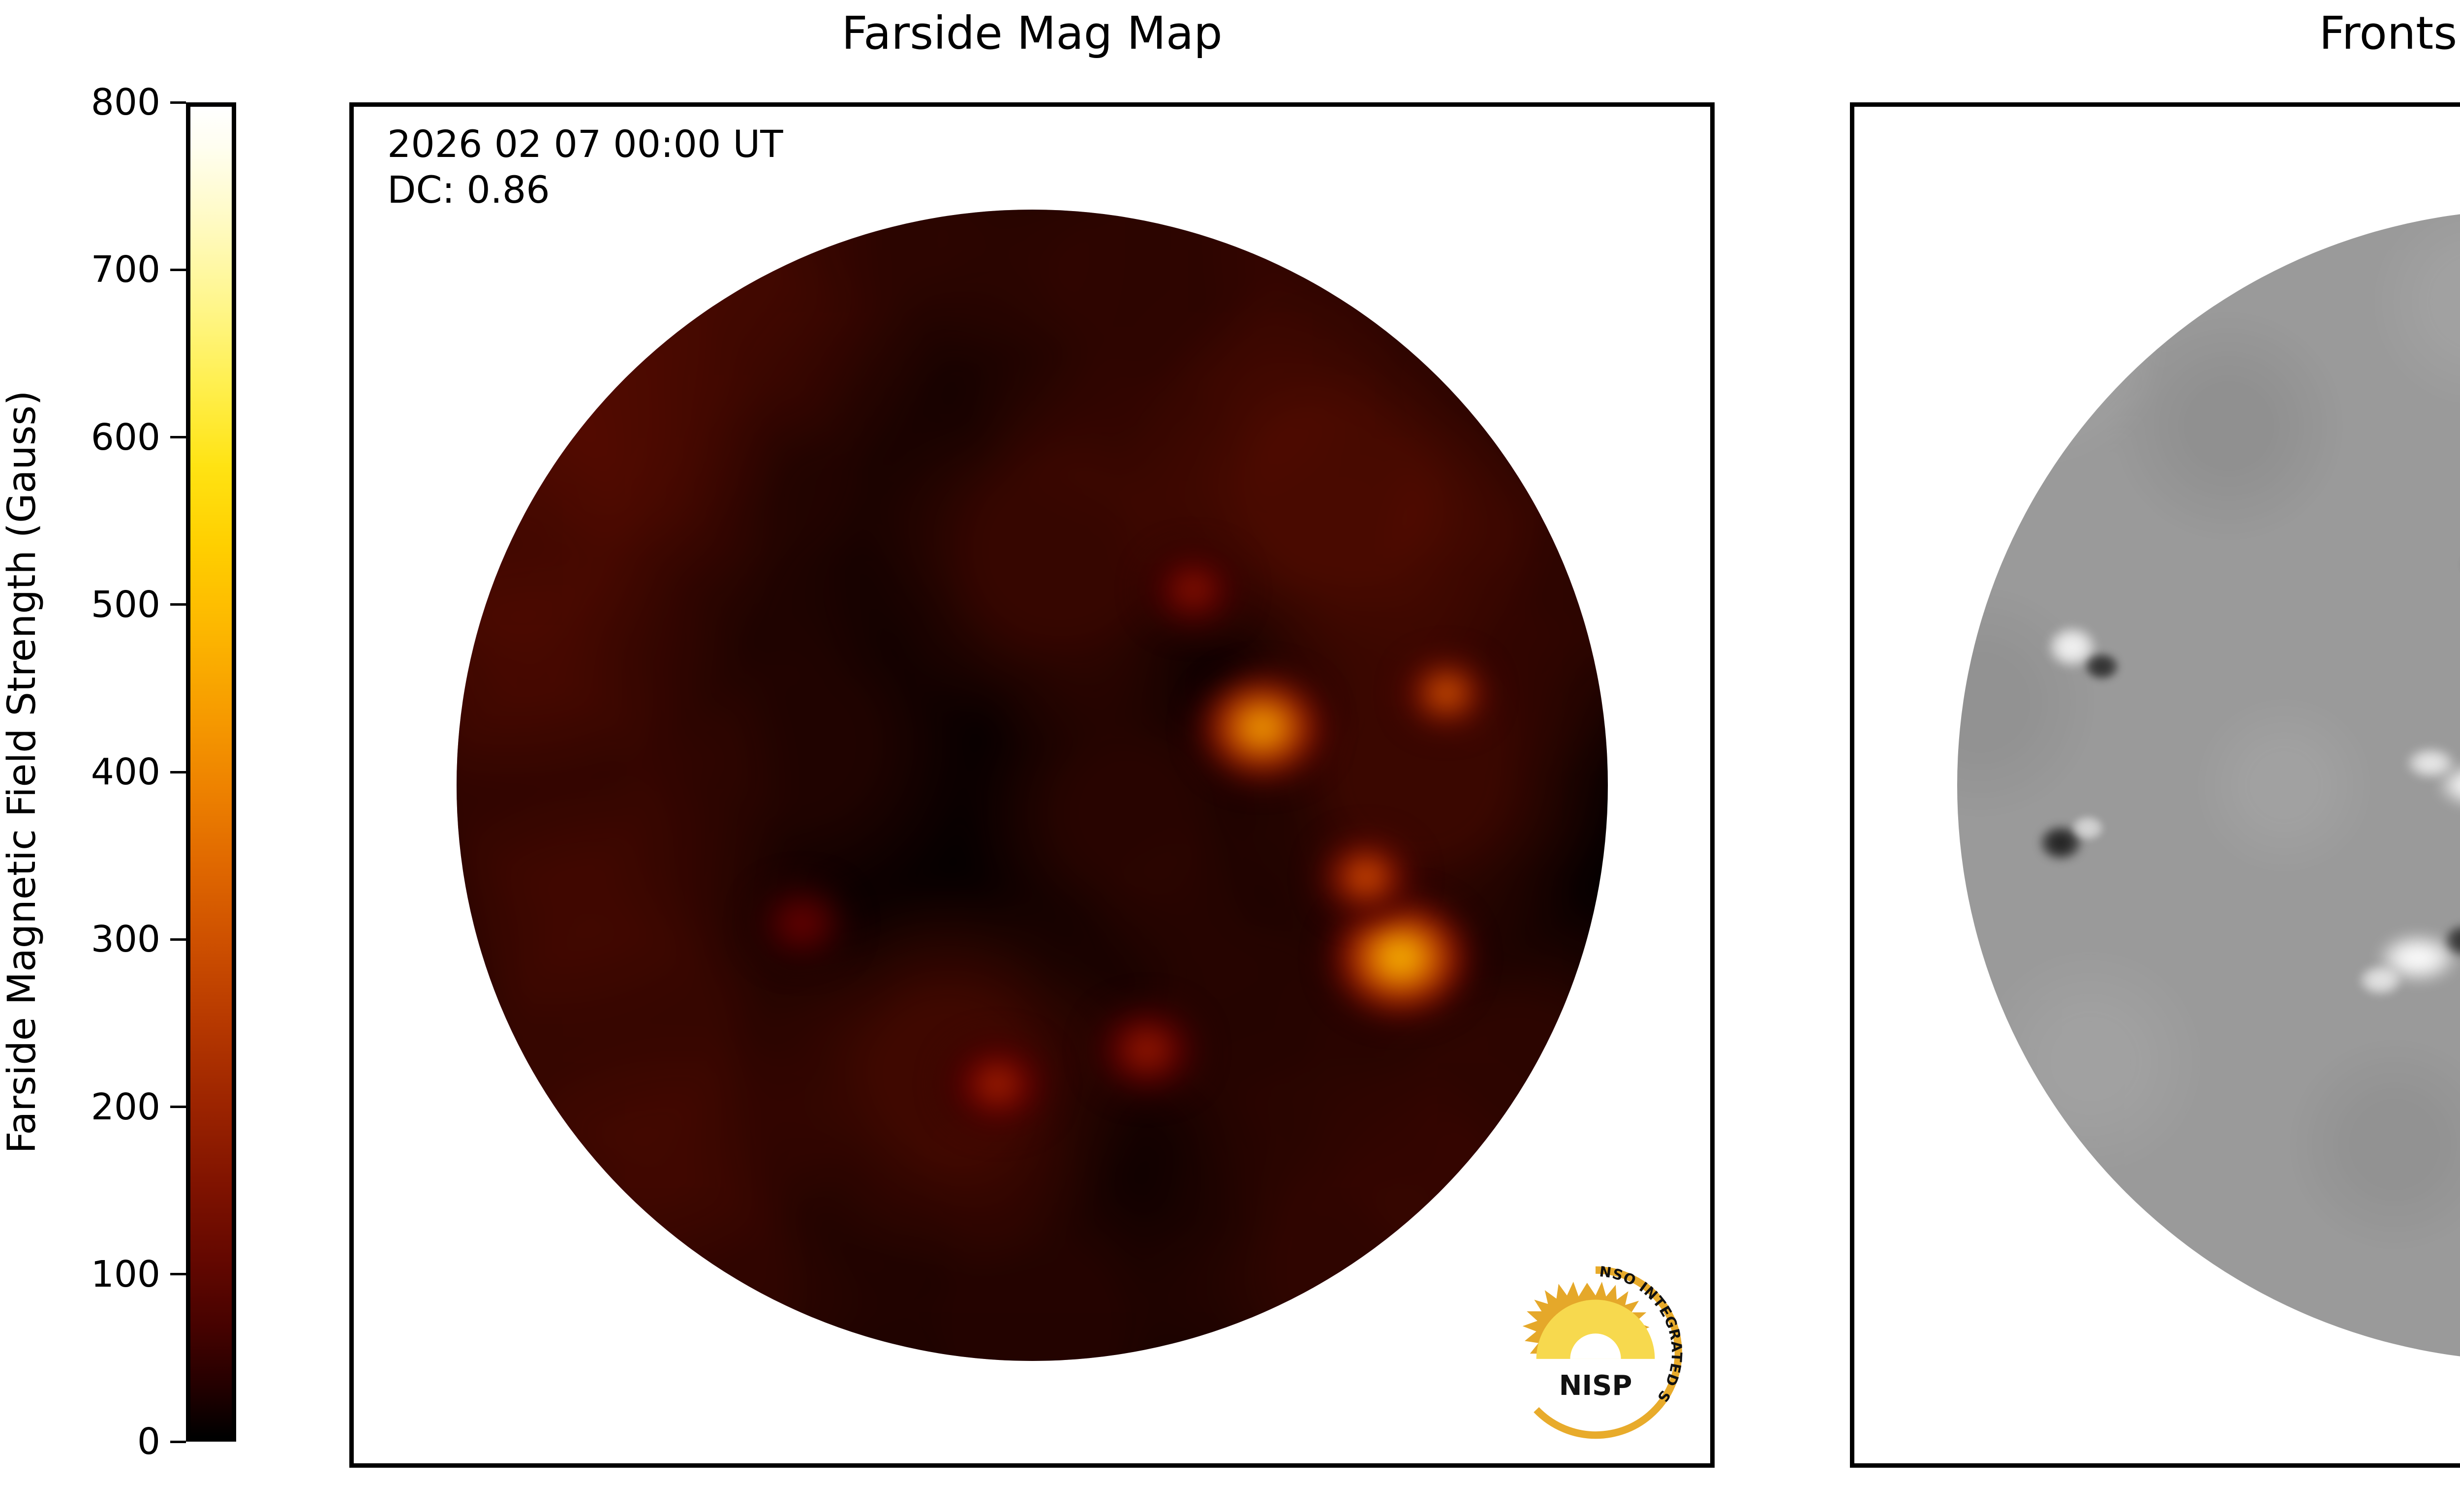 This screenshot has width=2460, height=1512. What do you see at coordinates (125, 269) in the screenshot?
I see `colorbar-tick-label: 700` at bounding box center [125, 269].